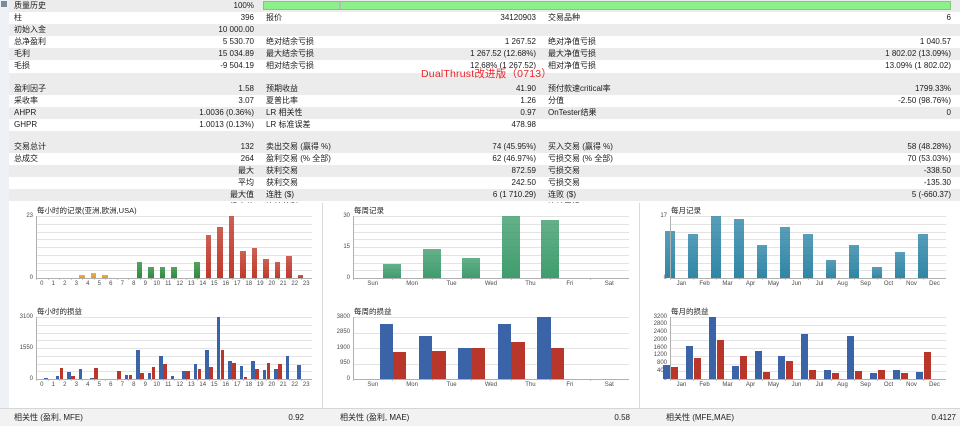 The image size is (960, 426). Describe the element at coordinates (59, 311) in the screenshot. I see `chart-title: 每小时的损益` at that location.